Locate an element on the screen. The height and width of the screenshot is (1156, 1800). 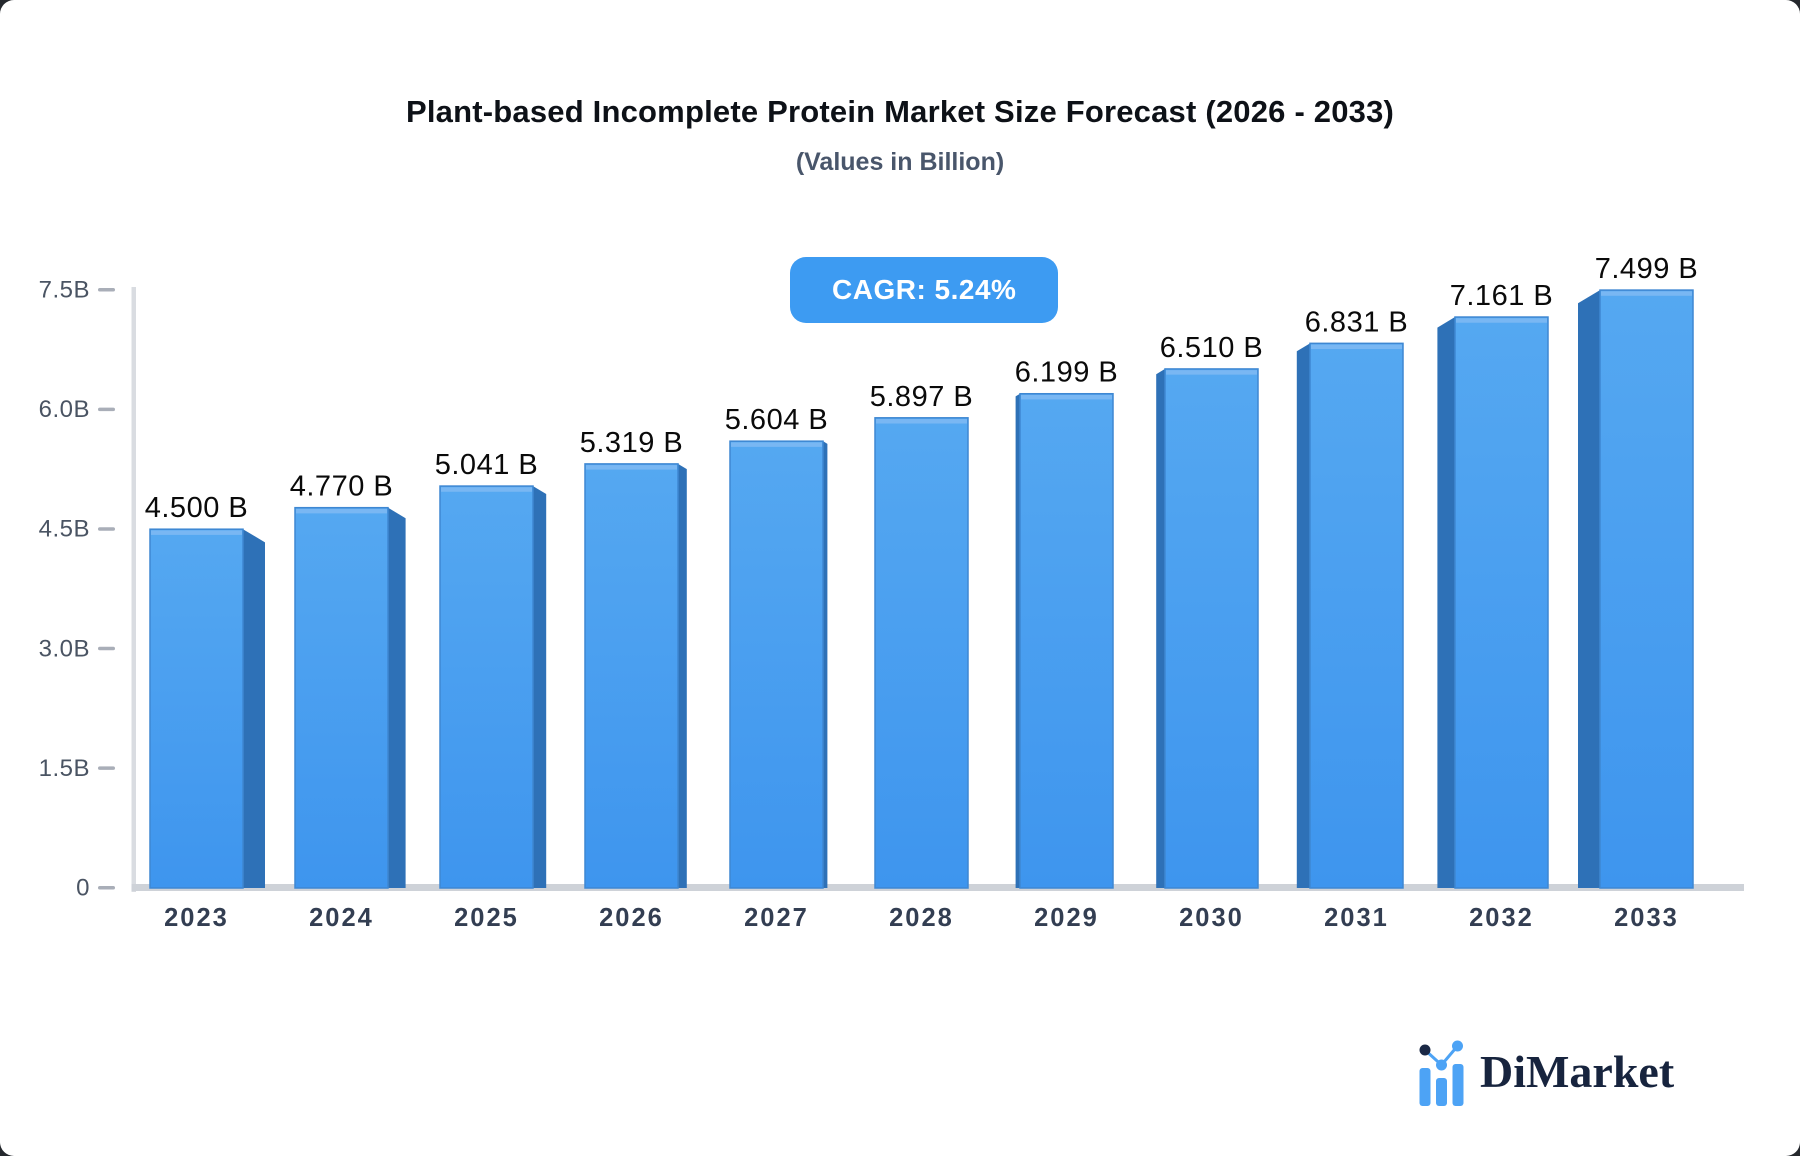
y-tick-label: 0 is located at coordinates (83, 888).